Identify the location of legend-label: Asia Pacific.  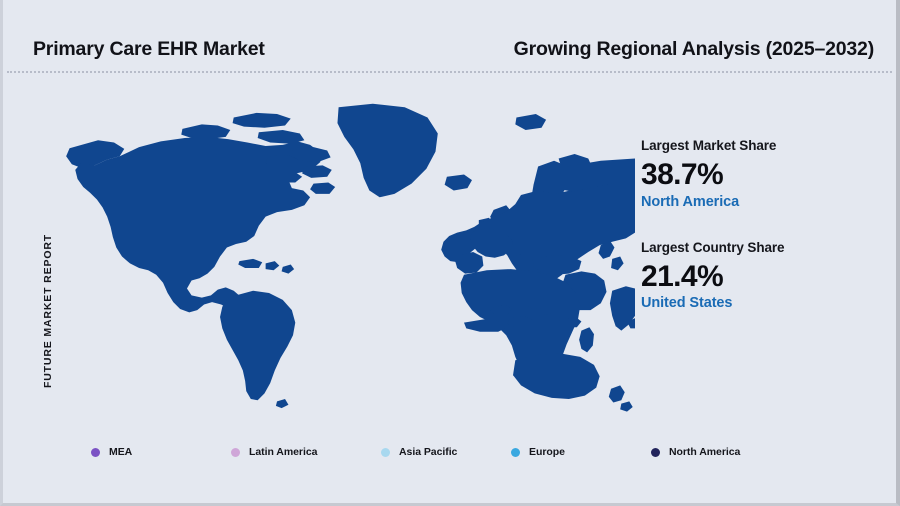
(428, 452).